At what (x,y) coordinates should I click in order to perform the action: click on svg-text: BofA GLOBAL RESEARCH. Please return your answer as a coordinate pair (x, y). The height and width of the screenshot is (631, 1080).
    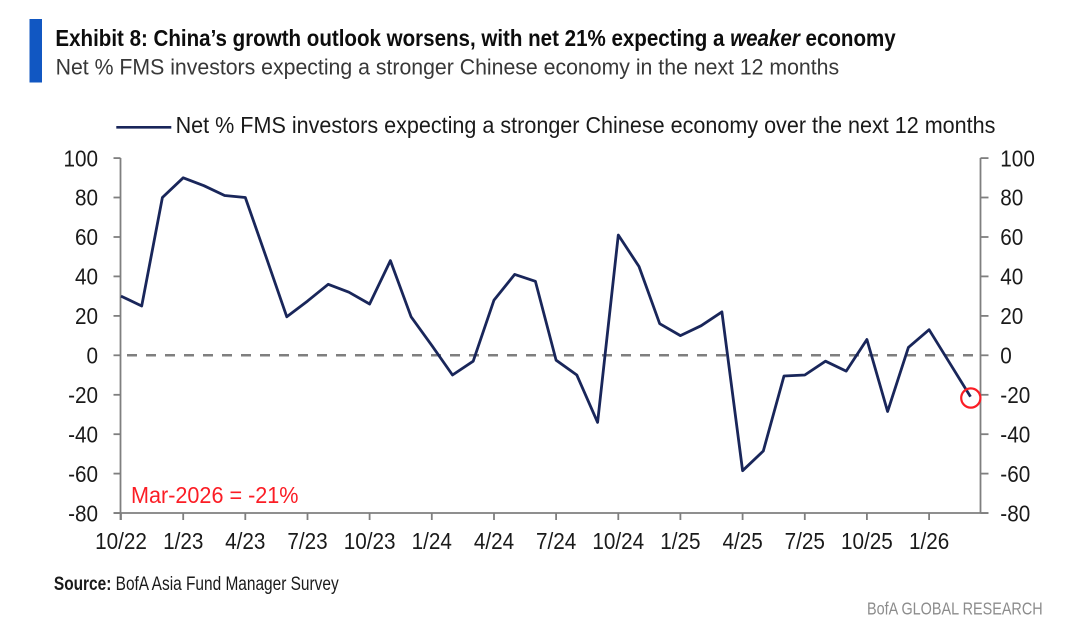
    Looking at the image, I should click on (955, 609).